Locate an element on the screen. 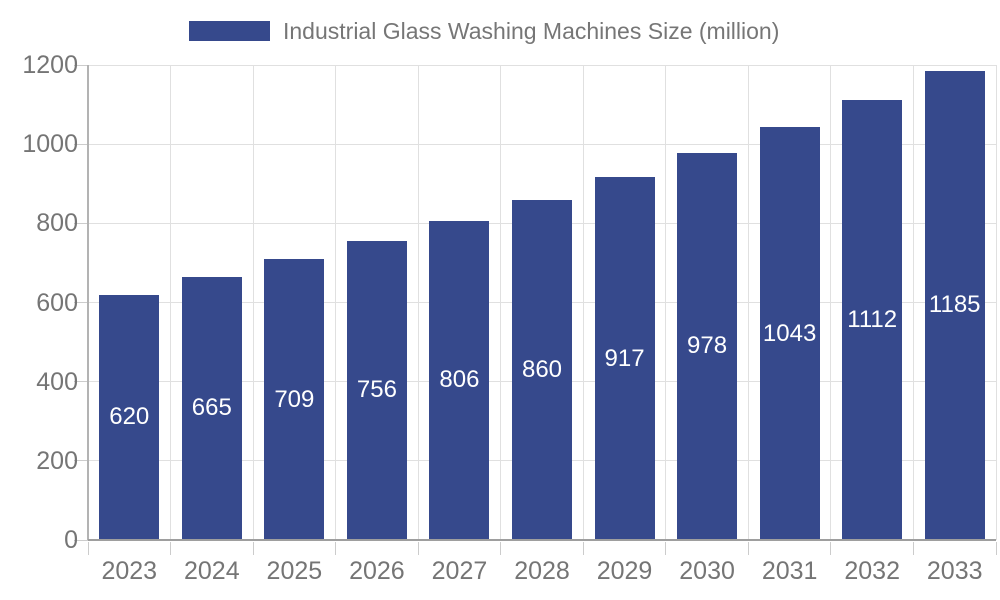  y-axis-tick-label: 800 is located at coordinates (57, 223).